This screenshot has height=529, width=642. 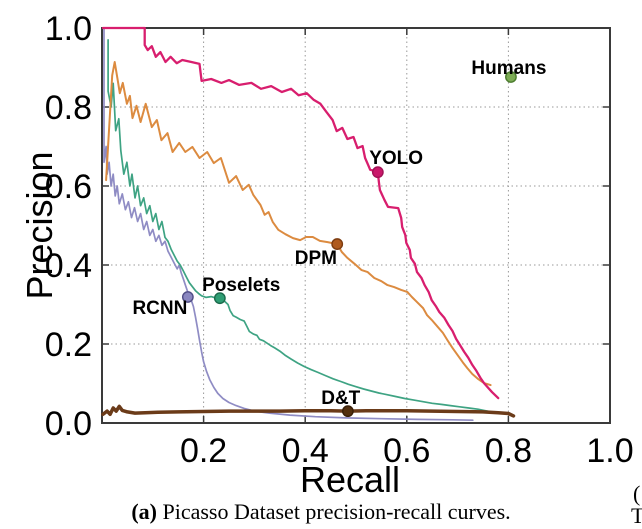 I want to click on series-marker-D&T, so click(x=347, y=411).